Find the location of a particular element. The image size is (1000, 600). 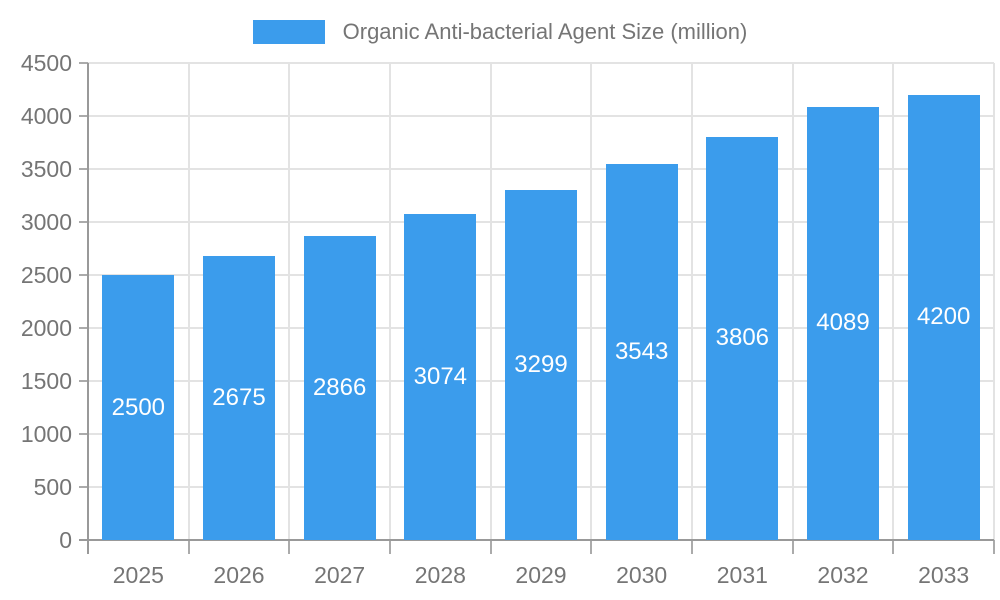

bar-value-label: 2866 is located at coordinates (339, 388).